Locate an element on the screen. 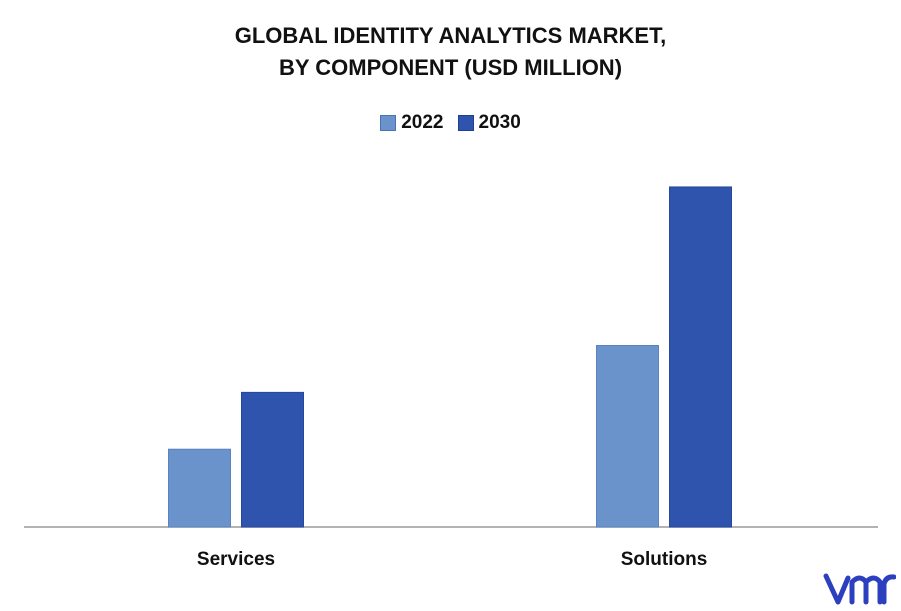 The image size is (901, 611). legend-item-2022: 2022 is located at coordinates (412, 123).